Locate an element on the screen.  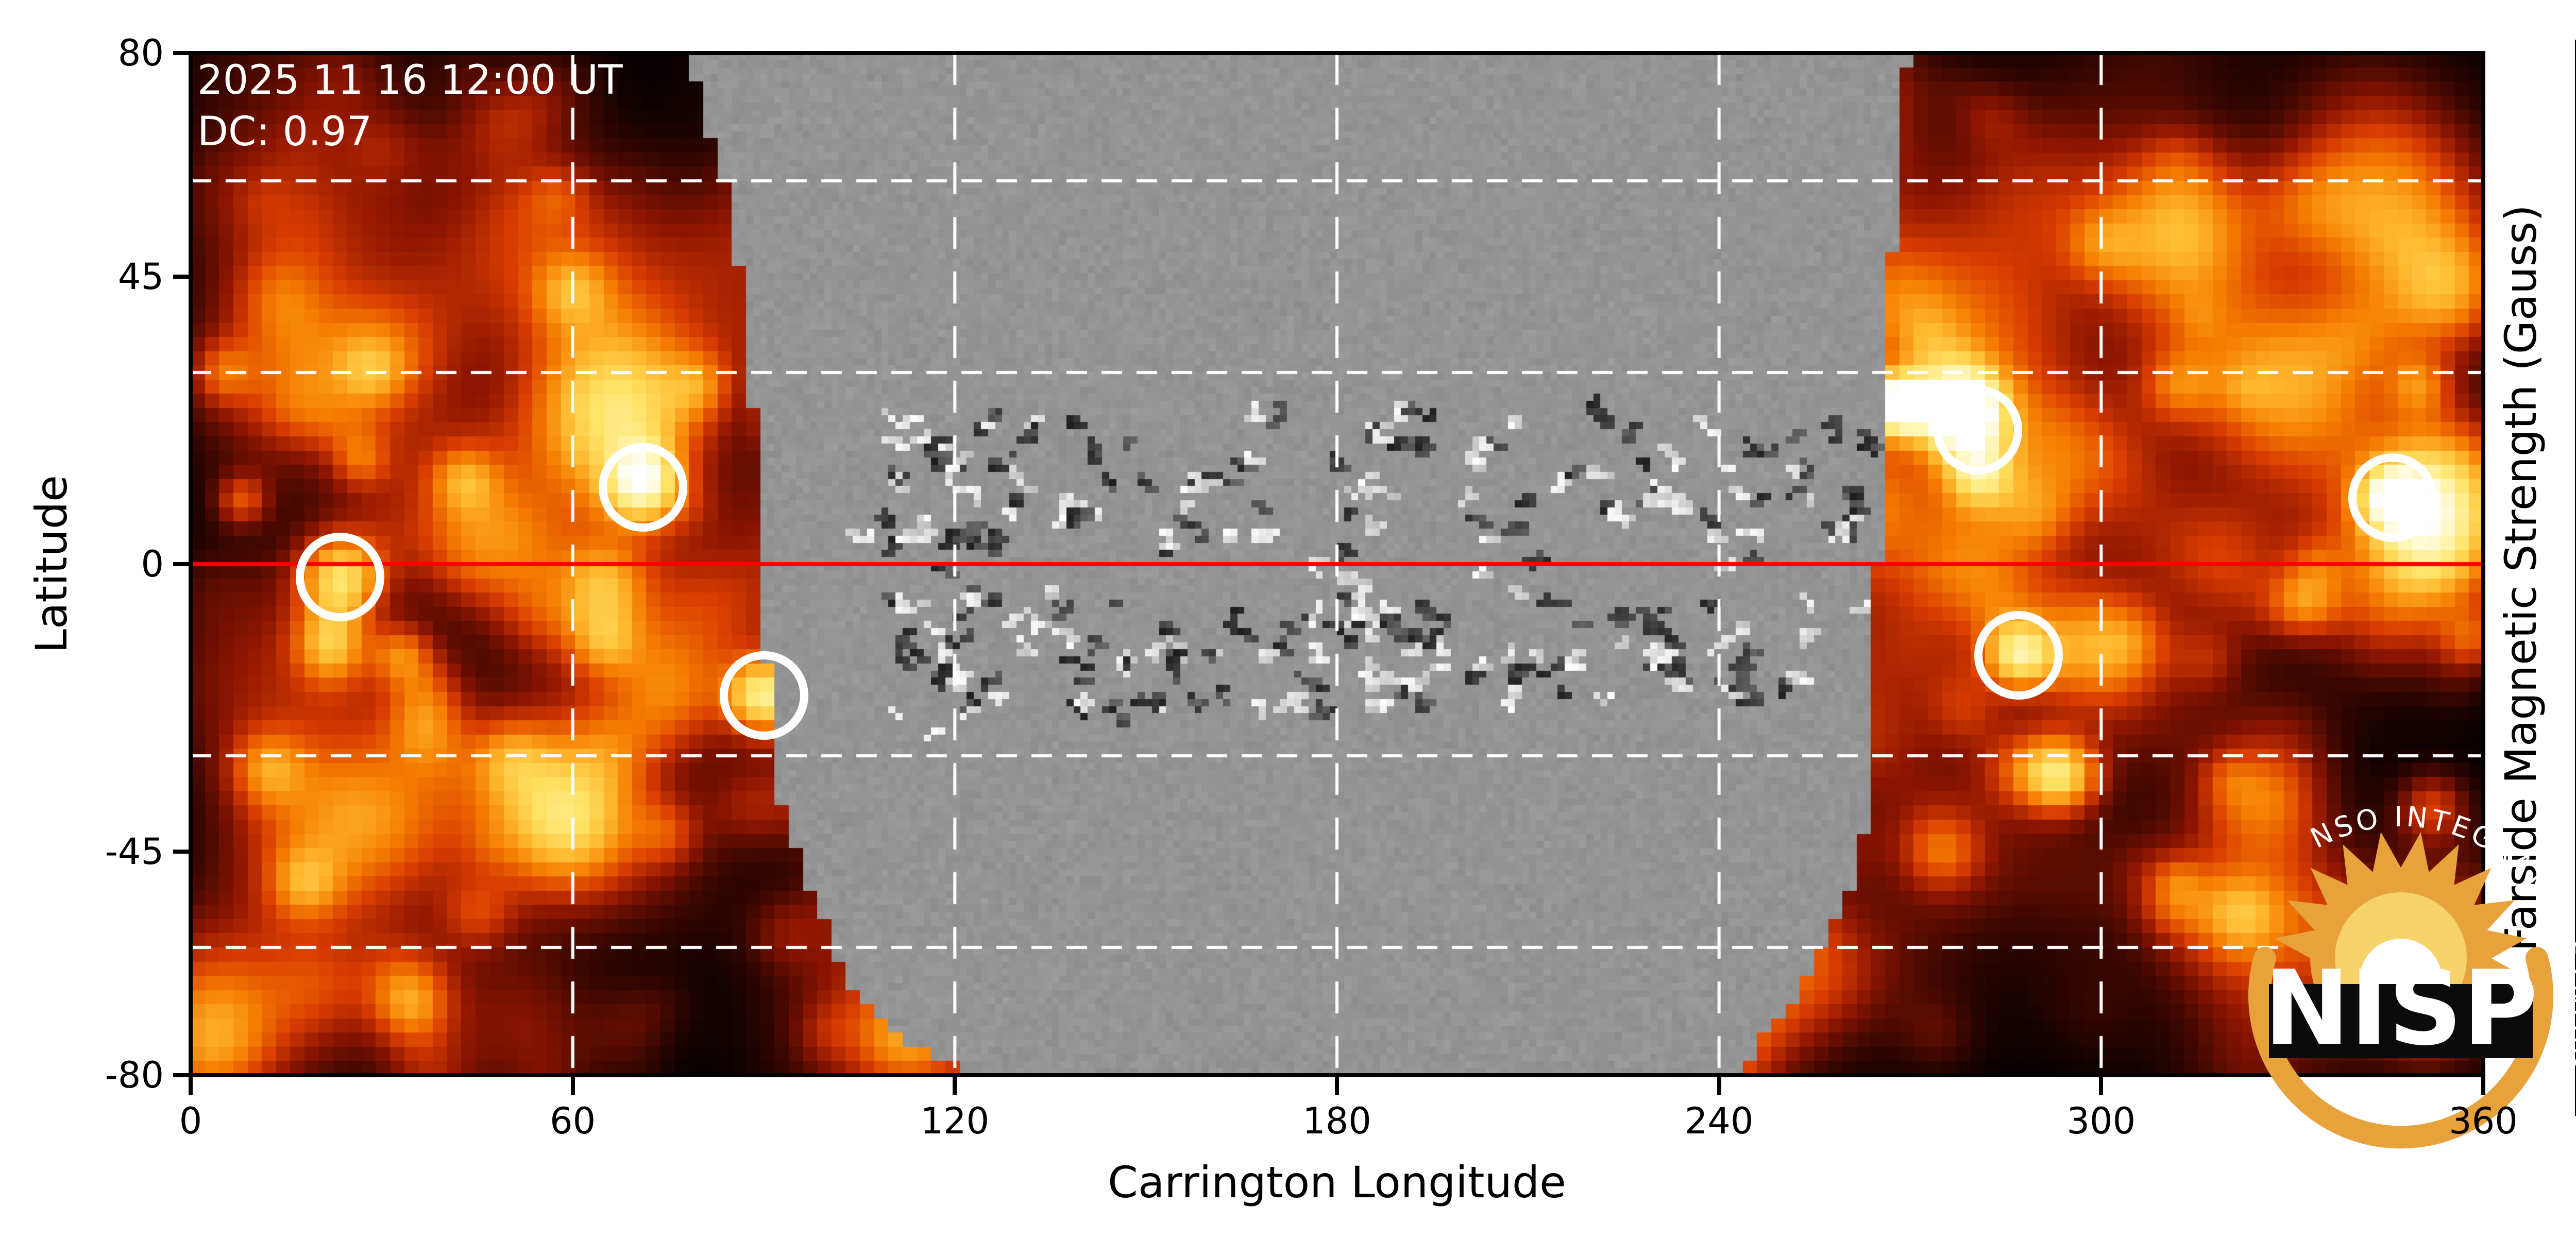
x-axis-title: Carrington Longitude is located at coordinates (1337, 1182).